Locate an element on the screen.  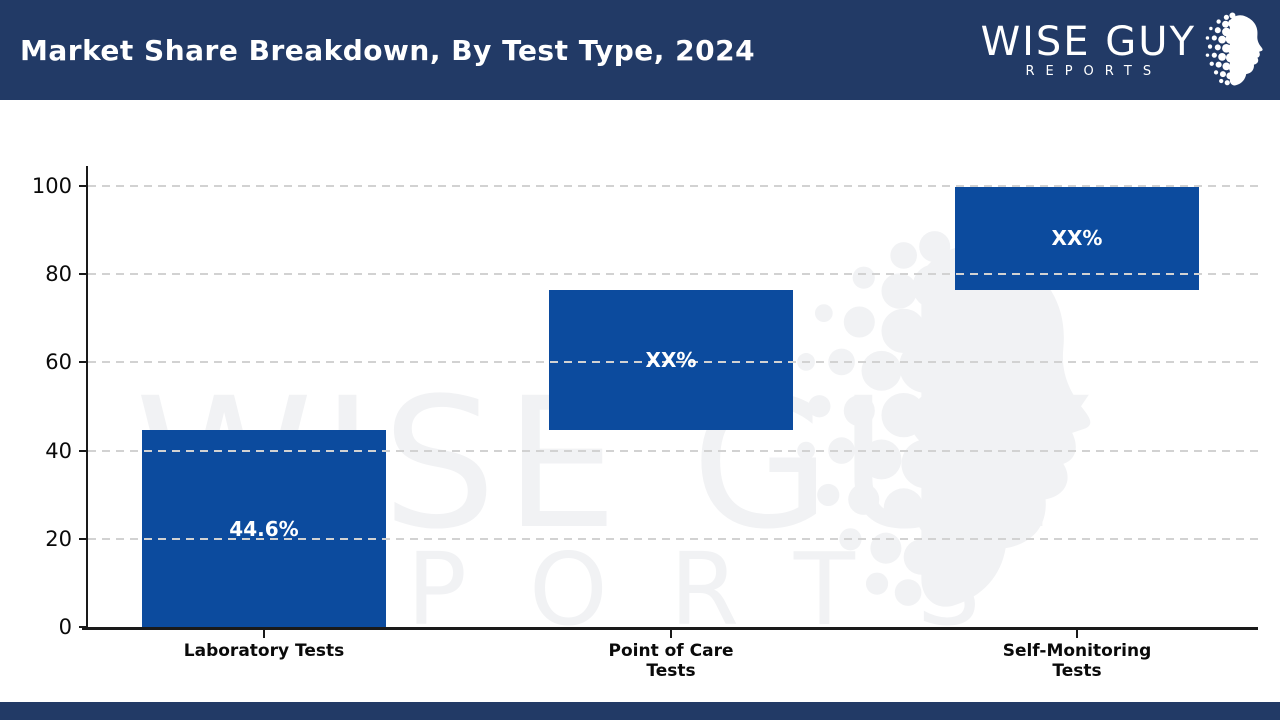
bar-self-monitoring-tests is located at coordinates (1077, 238).